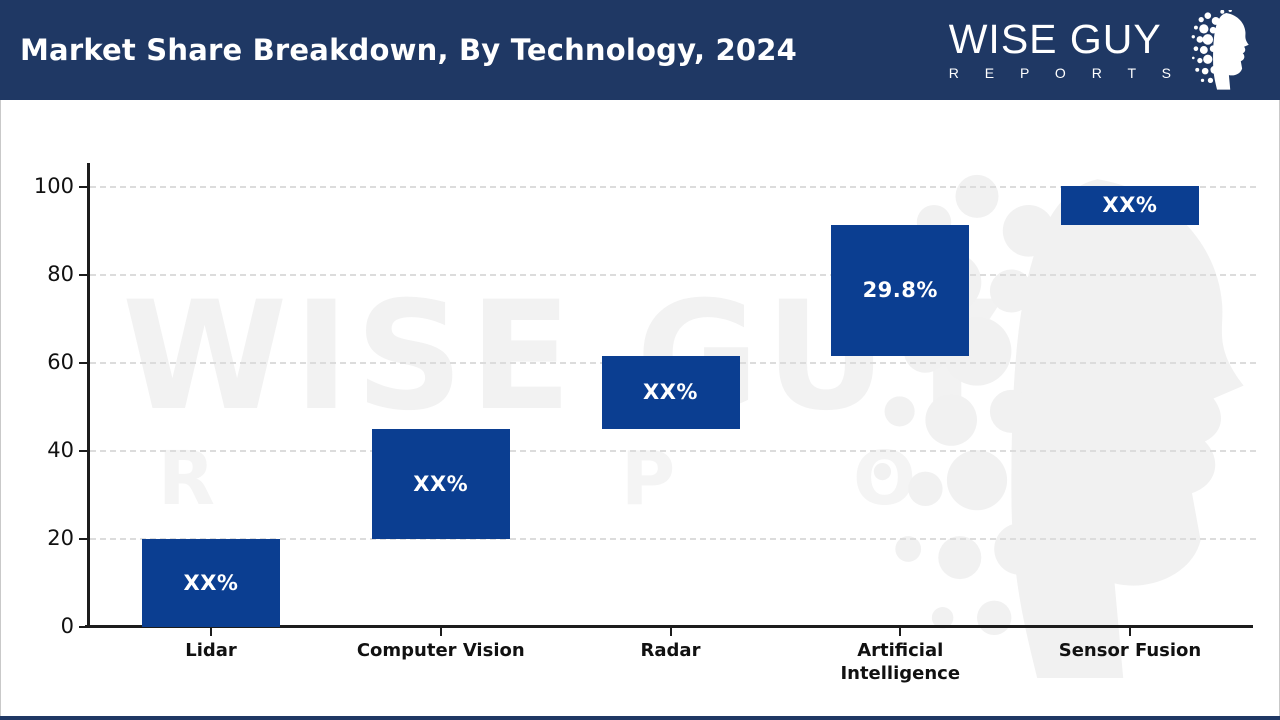 The height and width of the screenshot is (720, 1280). Describe the element at coordinates (88, 395) in the screenshot. I see `y-axis-line` at that location.